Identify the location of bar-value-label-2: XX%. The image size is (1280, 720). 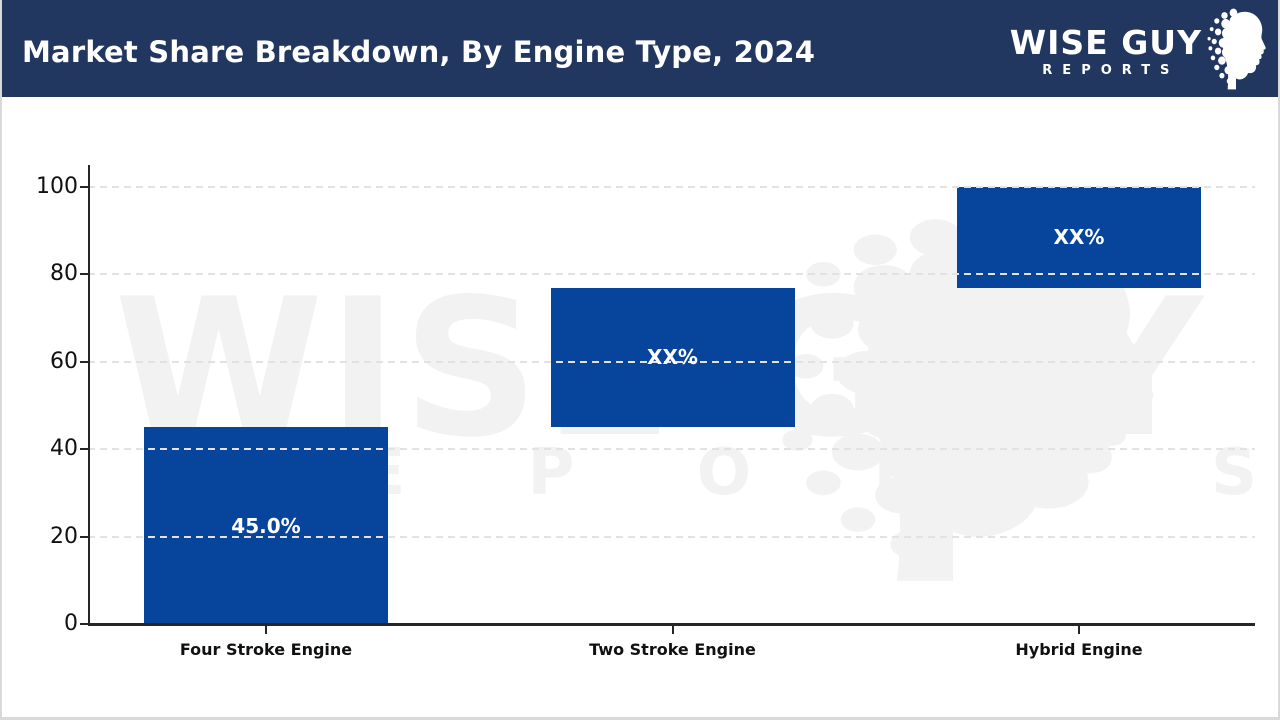
(672, 357).